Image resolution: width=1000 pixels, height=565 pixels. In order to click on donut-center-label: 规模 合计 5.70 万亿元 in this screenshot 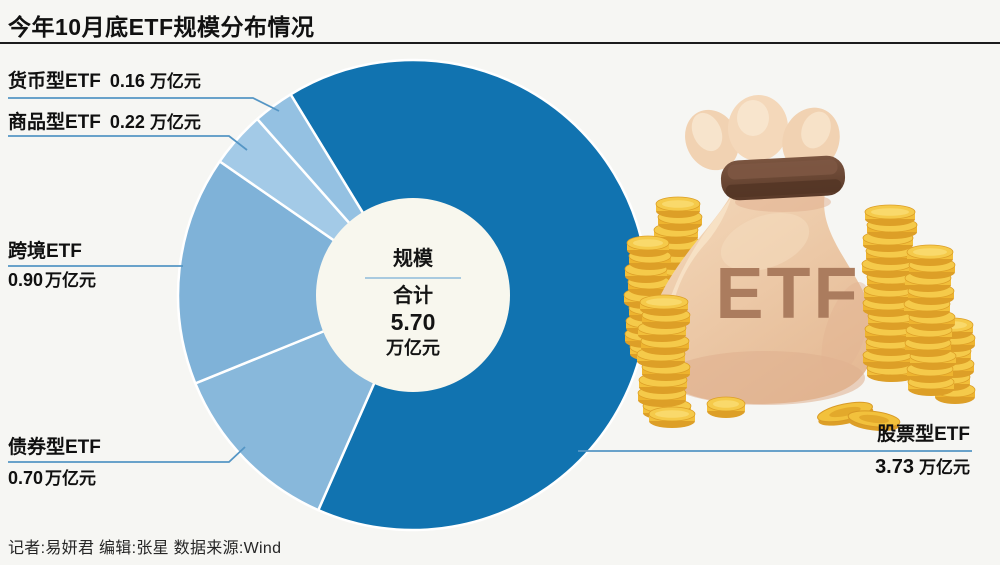, I will do `click(413, 303)`.